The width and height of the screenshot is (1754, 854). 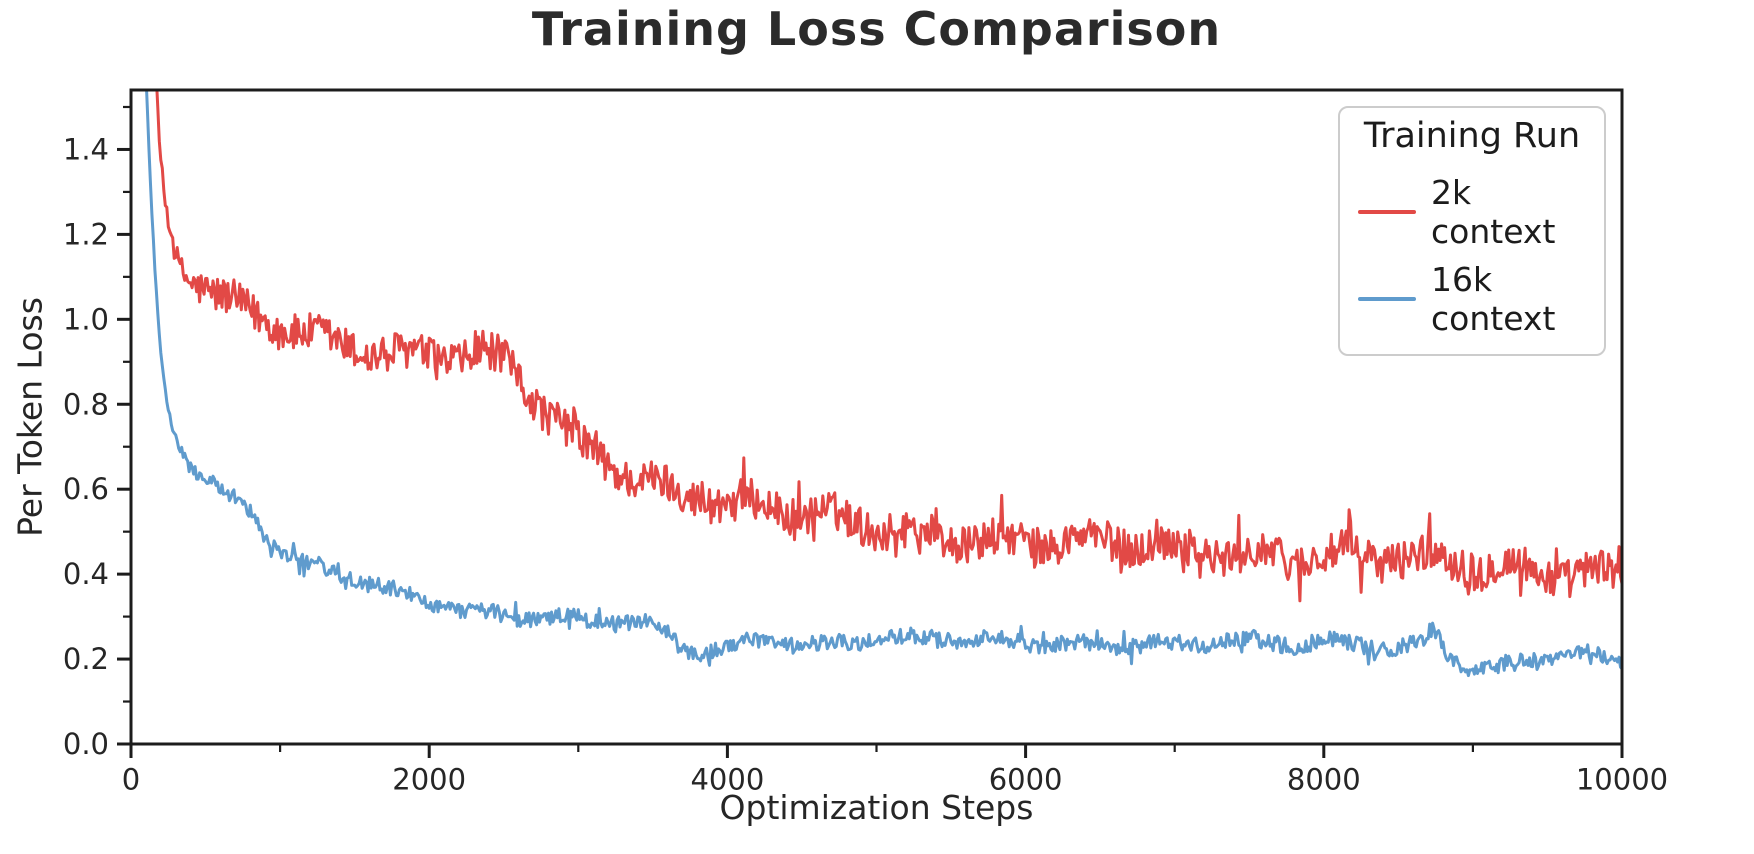 I want to click on x-tick-label-8000: 8000, so click(x=1324, y=780).